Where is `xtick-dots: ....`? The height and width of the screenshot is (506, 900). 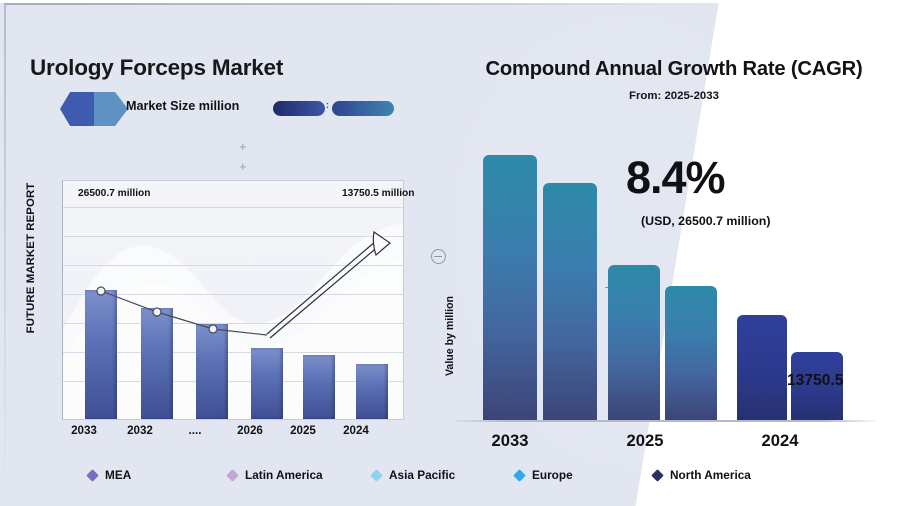
xtick-dots: .... is located at coordinates (195, 430).